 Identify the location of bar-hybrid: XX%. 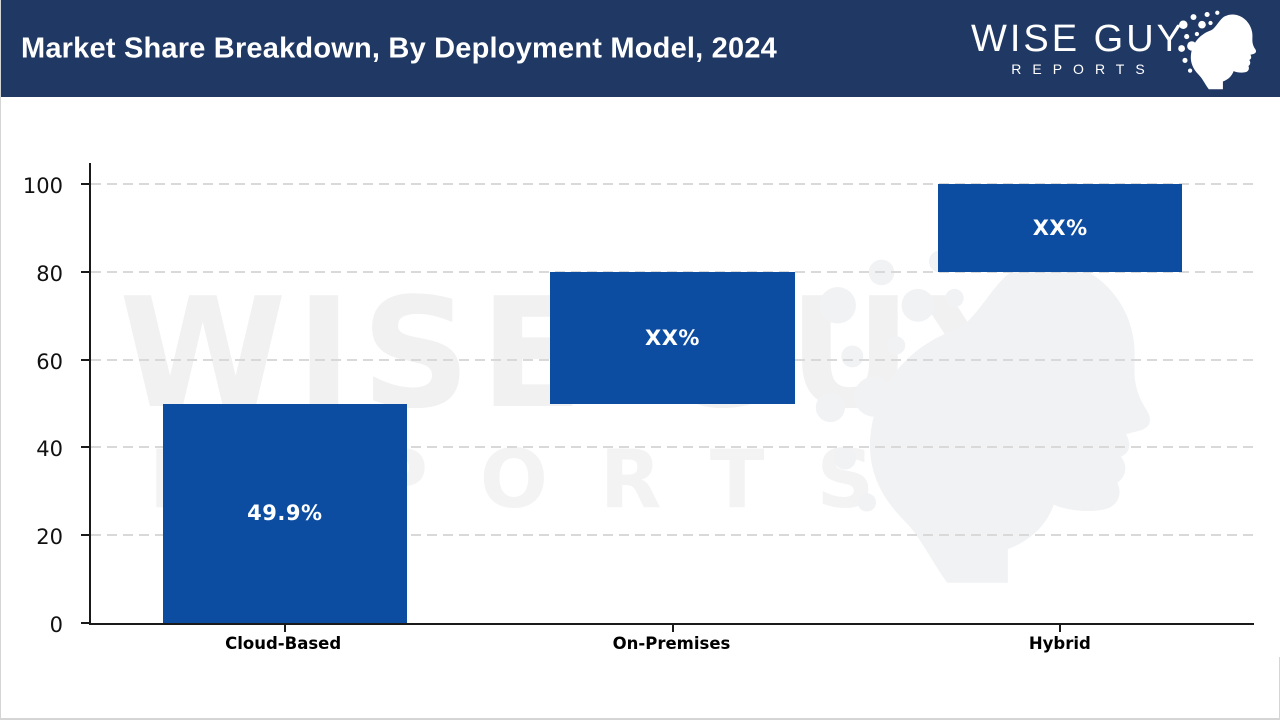
(1060, 228).